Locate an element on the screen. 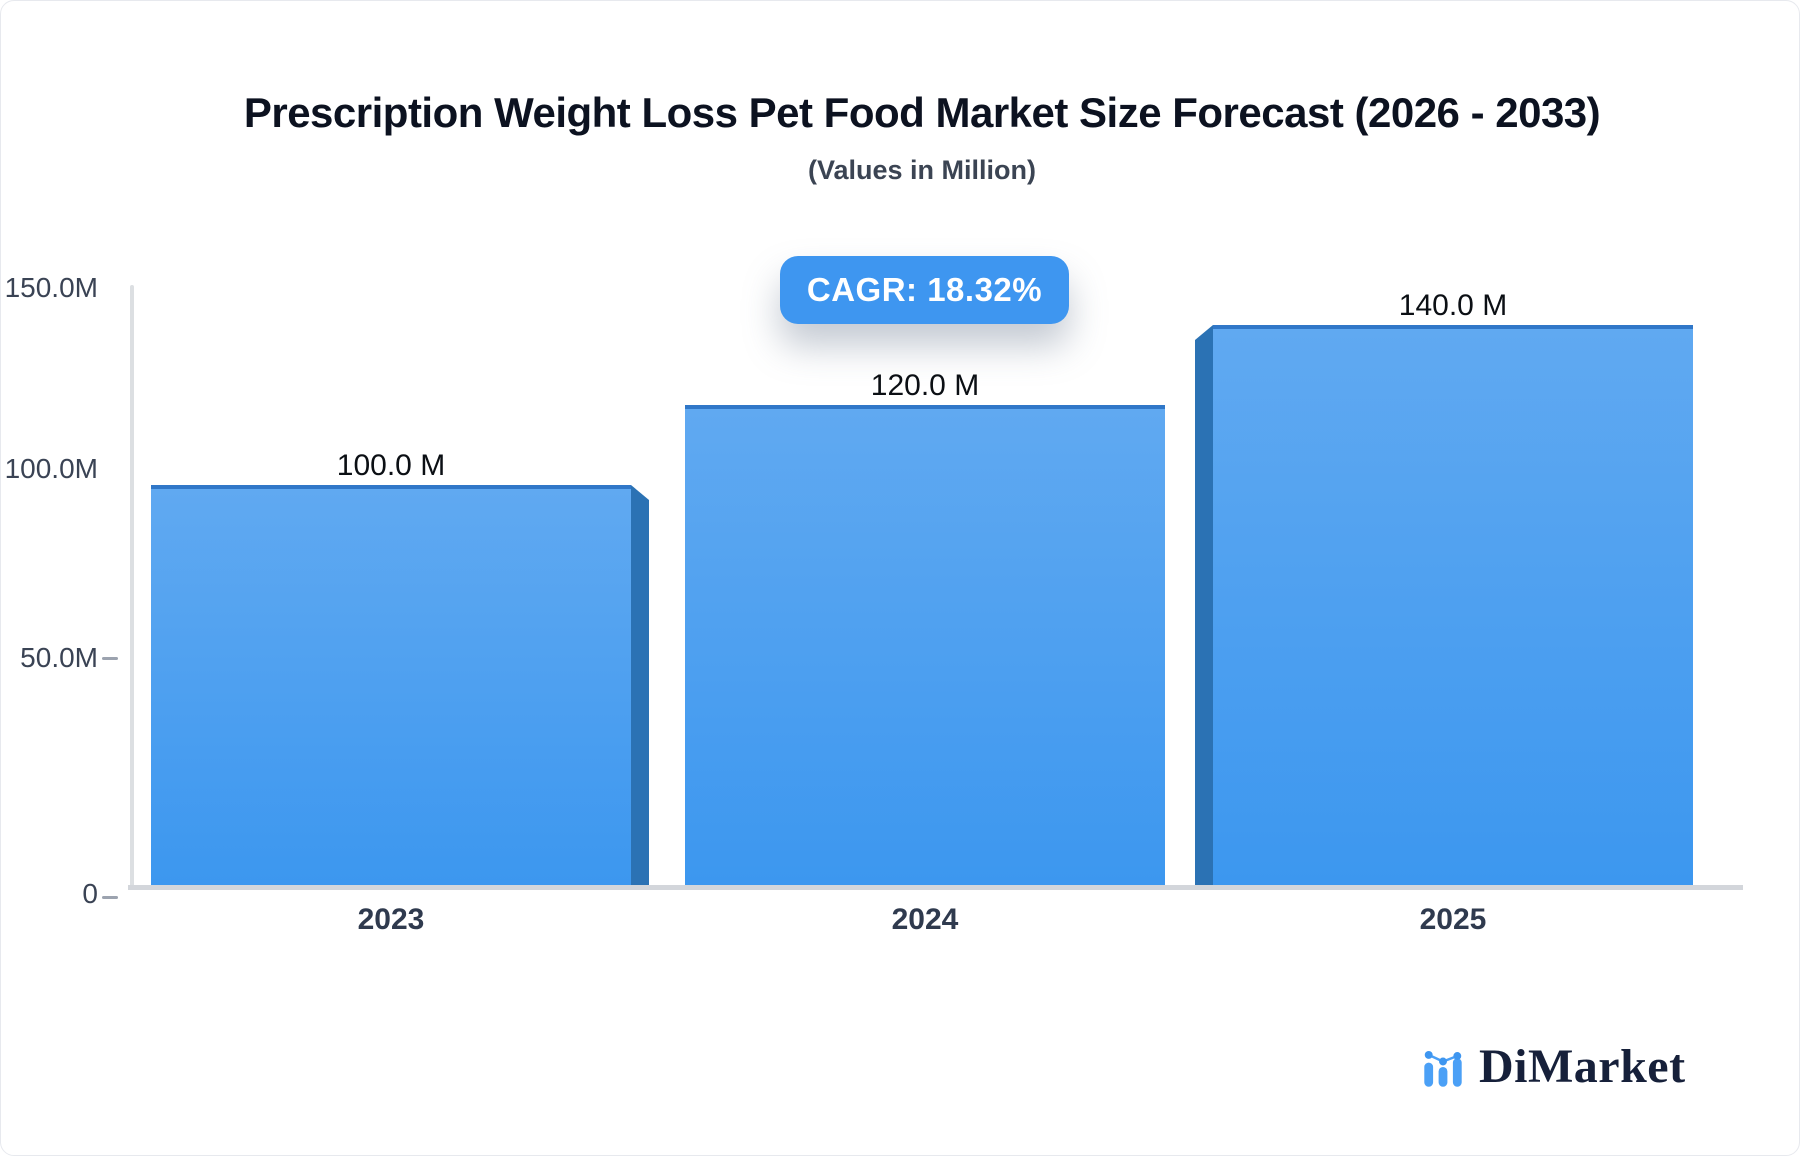 Image resolution: width=1800 pixels, height=1156 pixels. x-axis-baseline is located at coordinates (935, 887).